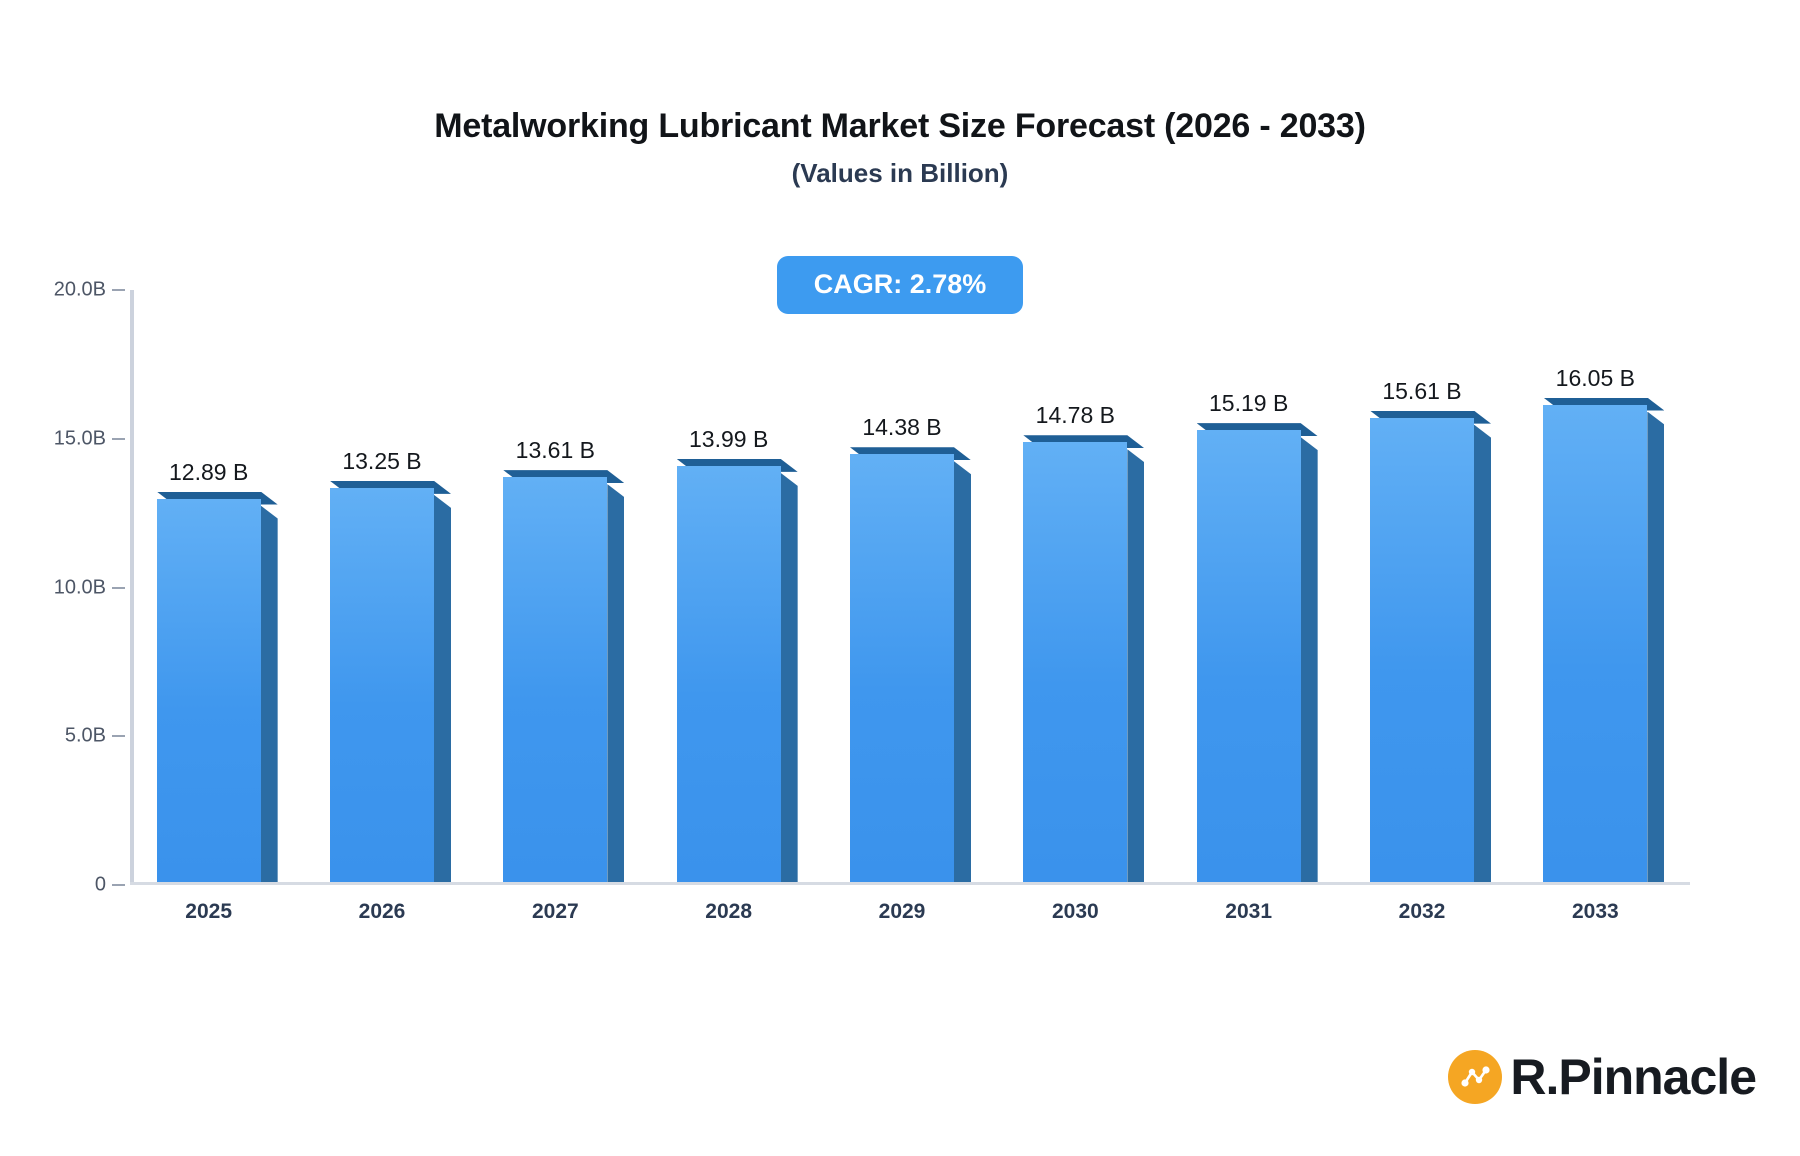  Describe the element at coordinates (1422, 911) in the screenshot. I see `x-axis-label-2032: 2032` at that location.